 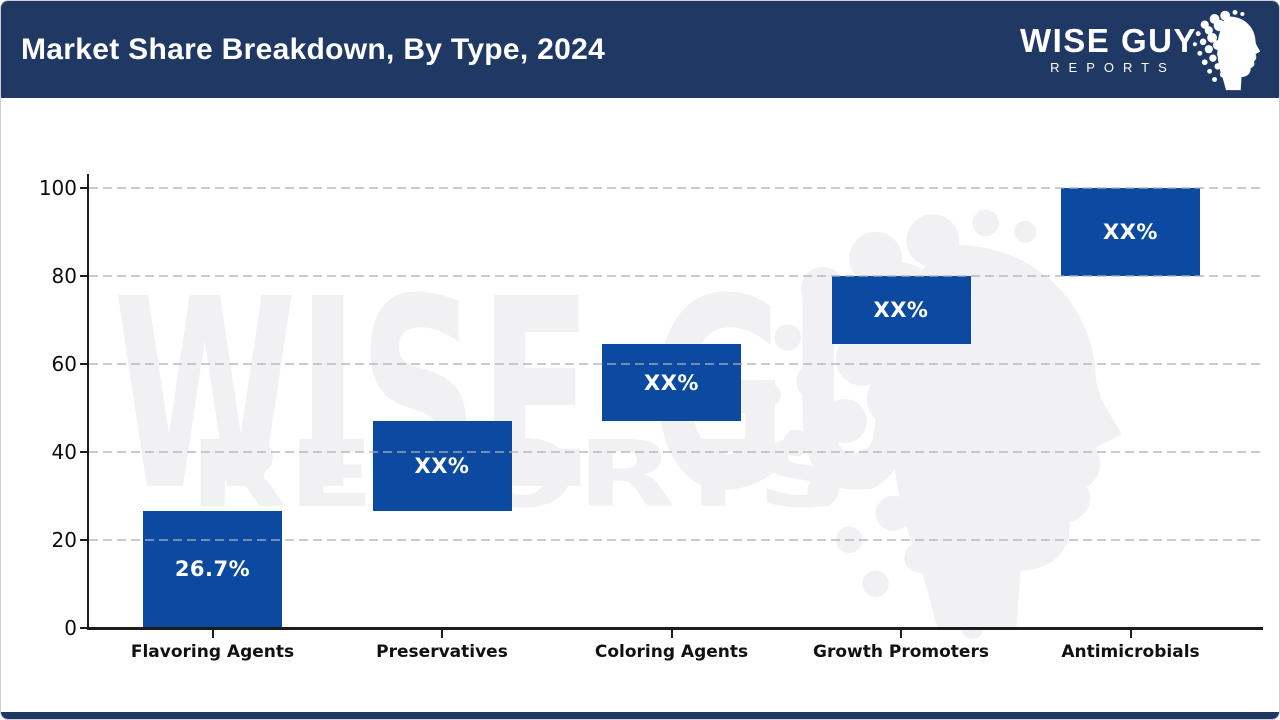 What do you see at coordinates (671, 652) in the screenshot?
I see `category-label: Coloring Agents` at bounding box center [671, 652].